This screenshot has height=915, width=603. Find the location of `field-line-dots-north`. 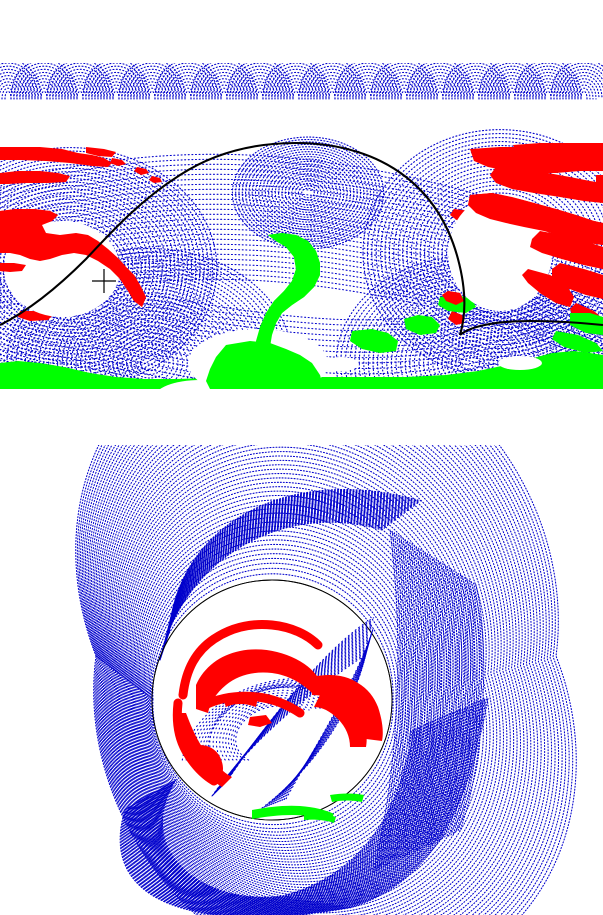

field-line-dots-north is located at coordinates (301, 81).